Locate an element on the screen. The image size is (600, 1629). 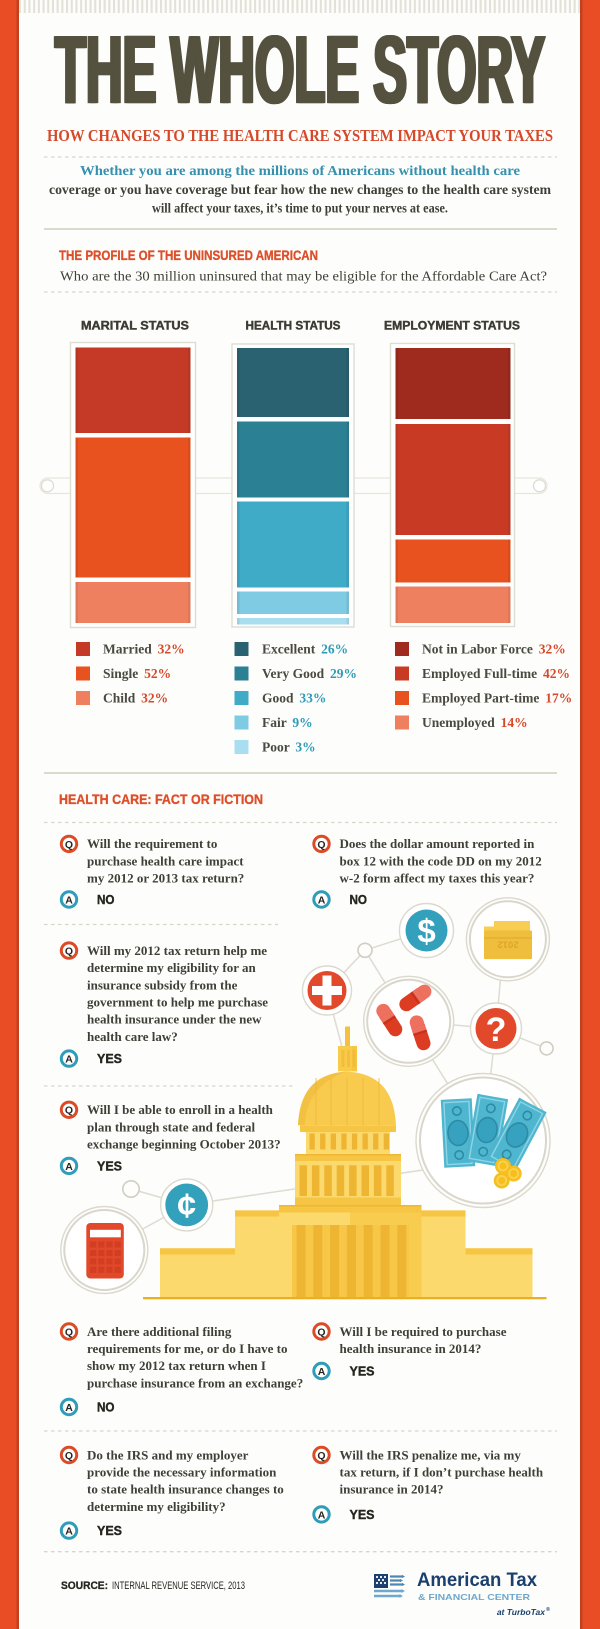
svg-text: insurance subsidy from the is located at coordinates (162, 984).